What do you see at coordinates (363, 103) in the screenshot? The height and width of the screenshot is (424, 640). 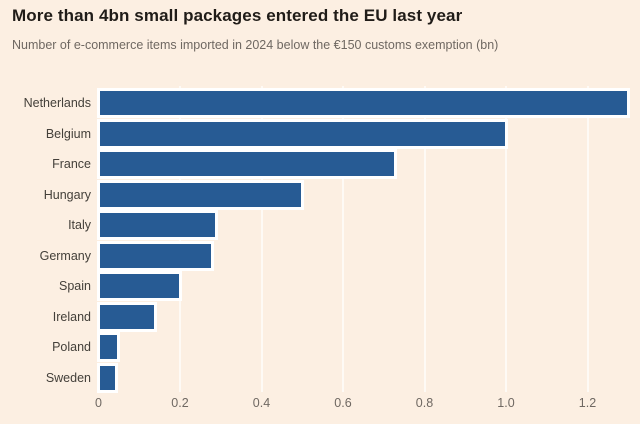 I see `bar-netherlands` at bounding box center [363, 103].